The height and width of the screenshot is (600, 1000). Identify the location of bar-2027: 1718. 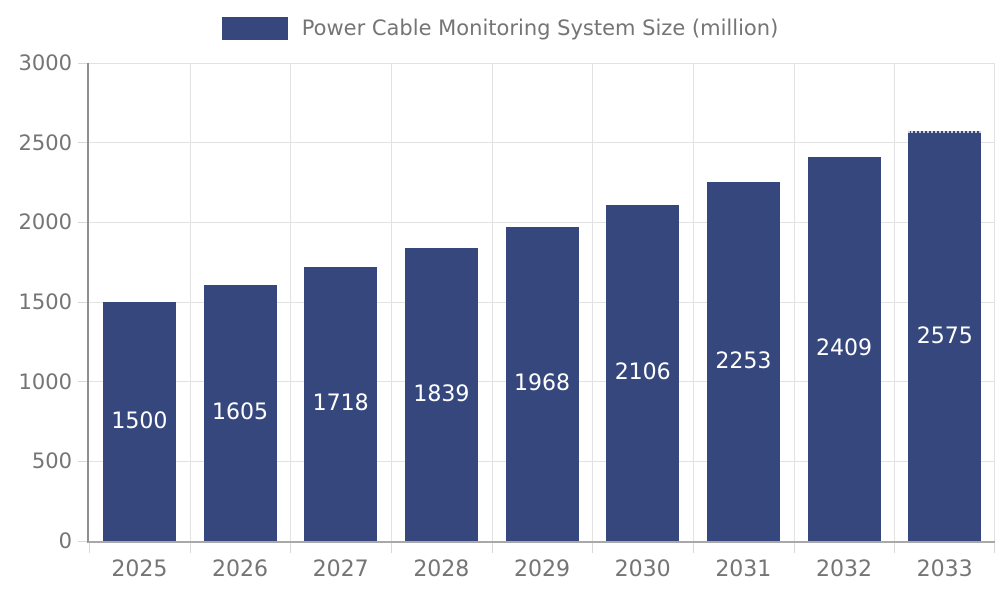
(341, 404).